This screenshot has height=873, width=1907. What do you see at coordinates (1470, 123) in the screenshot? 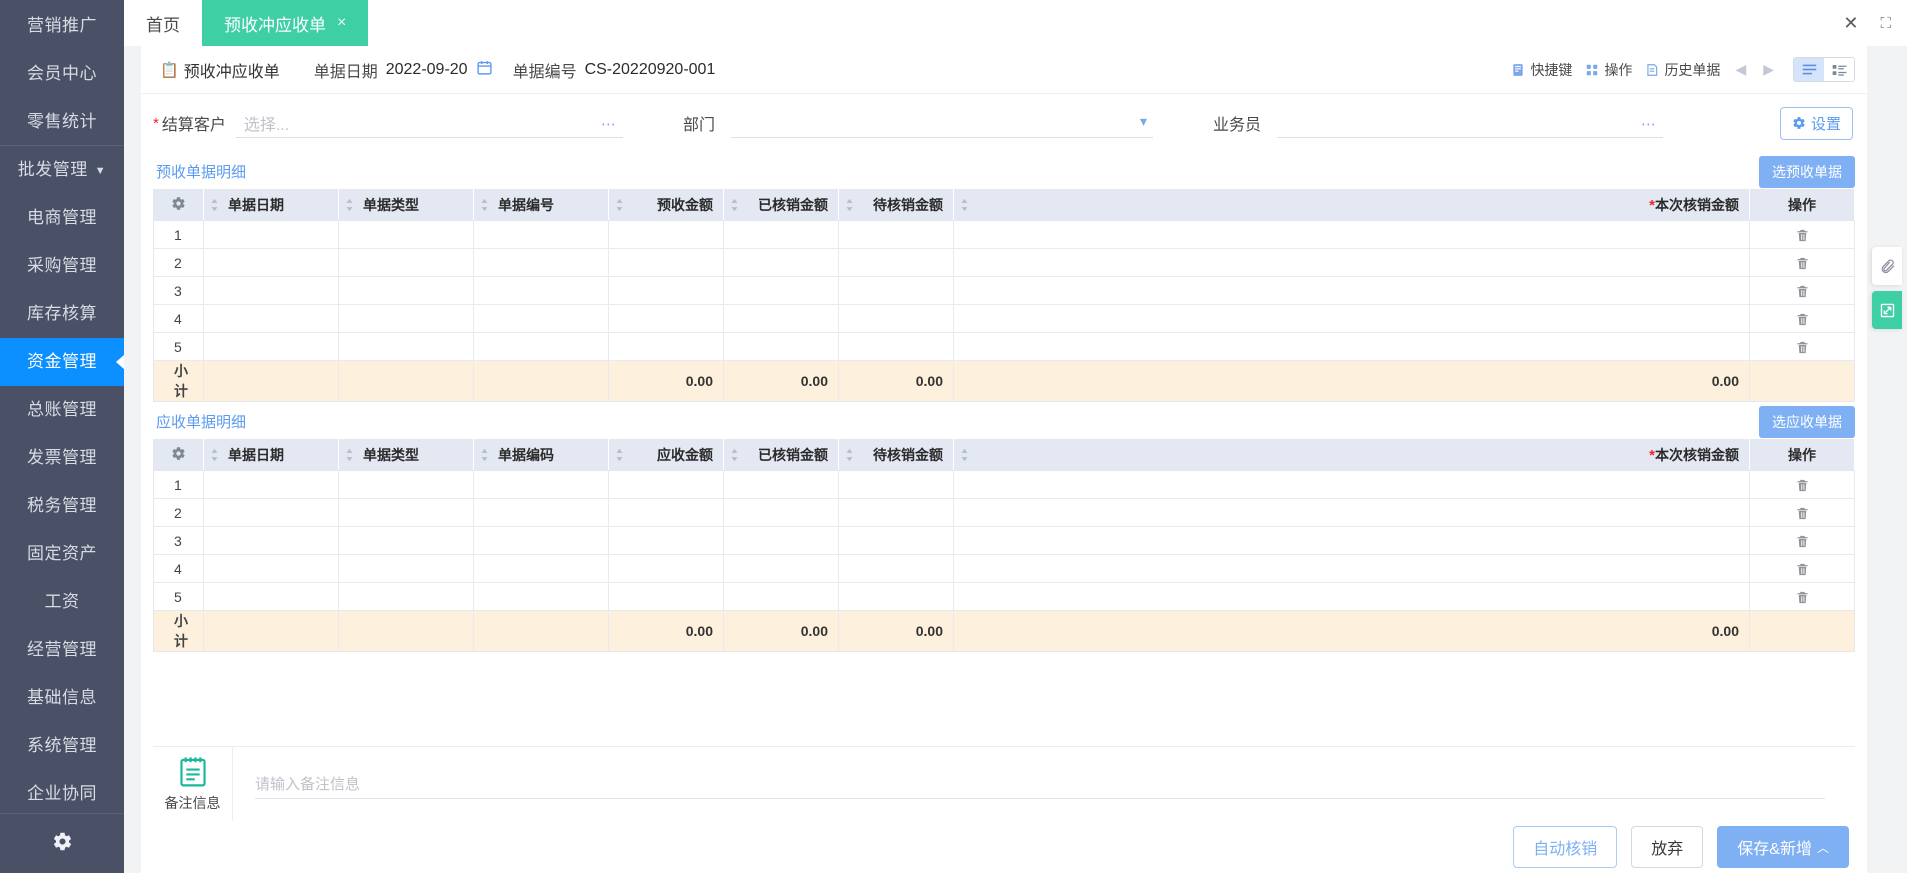
I see `salesperson-input: ⋯` at bounding box center [1470, 123].